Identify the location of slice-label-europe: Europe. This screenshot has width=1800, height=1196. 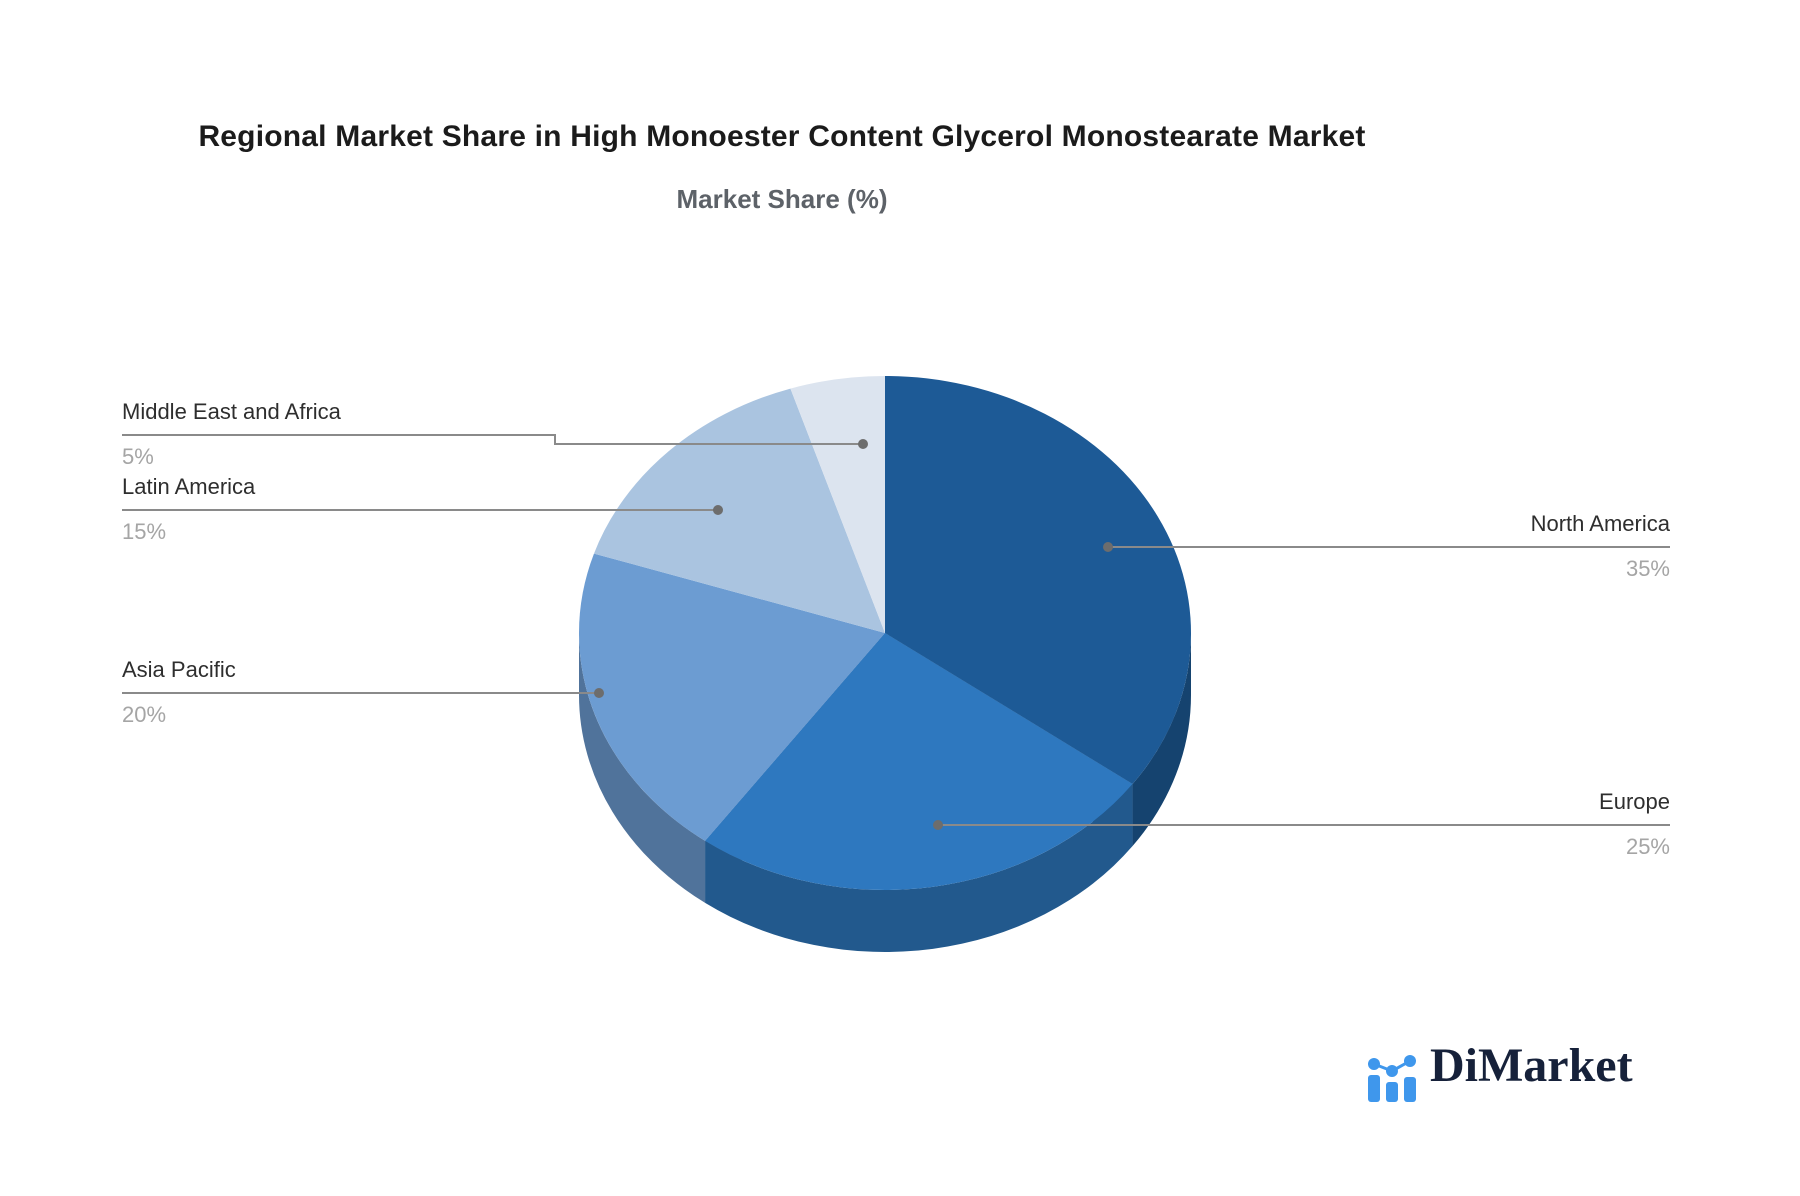
(1634, 801).